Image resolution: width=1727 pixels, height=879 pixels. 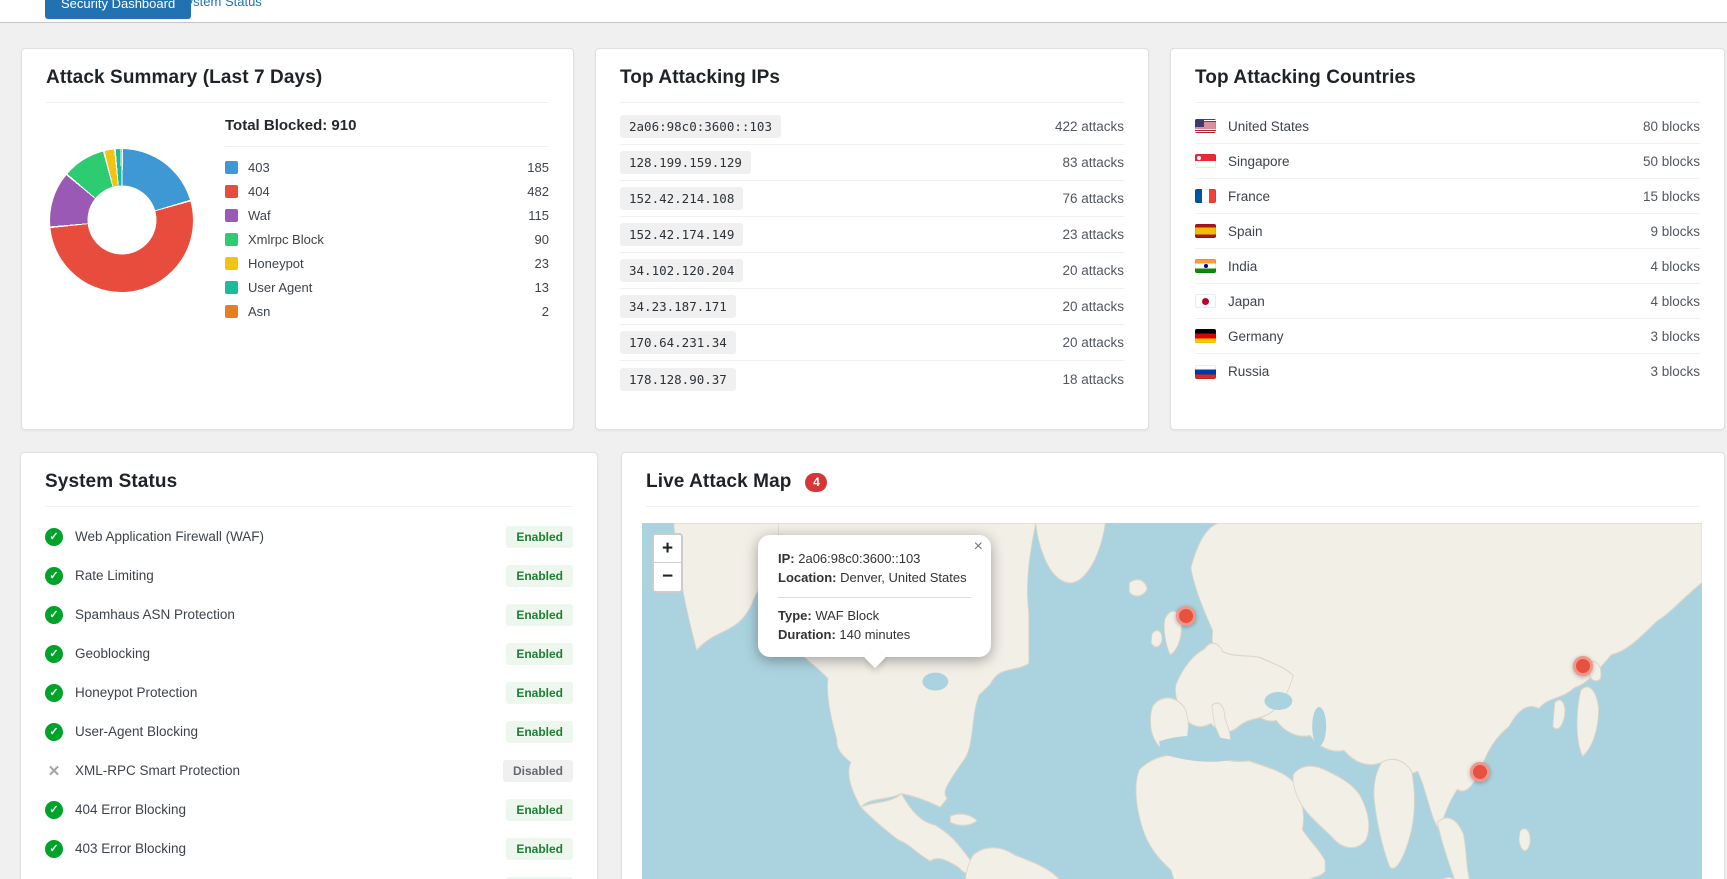 What do you see at coordinates (1269, 126) in the screenshot?
I see `country-name: United States` at bounding box center [1269, 126].